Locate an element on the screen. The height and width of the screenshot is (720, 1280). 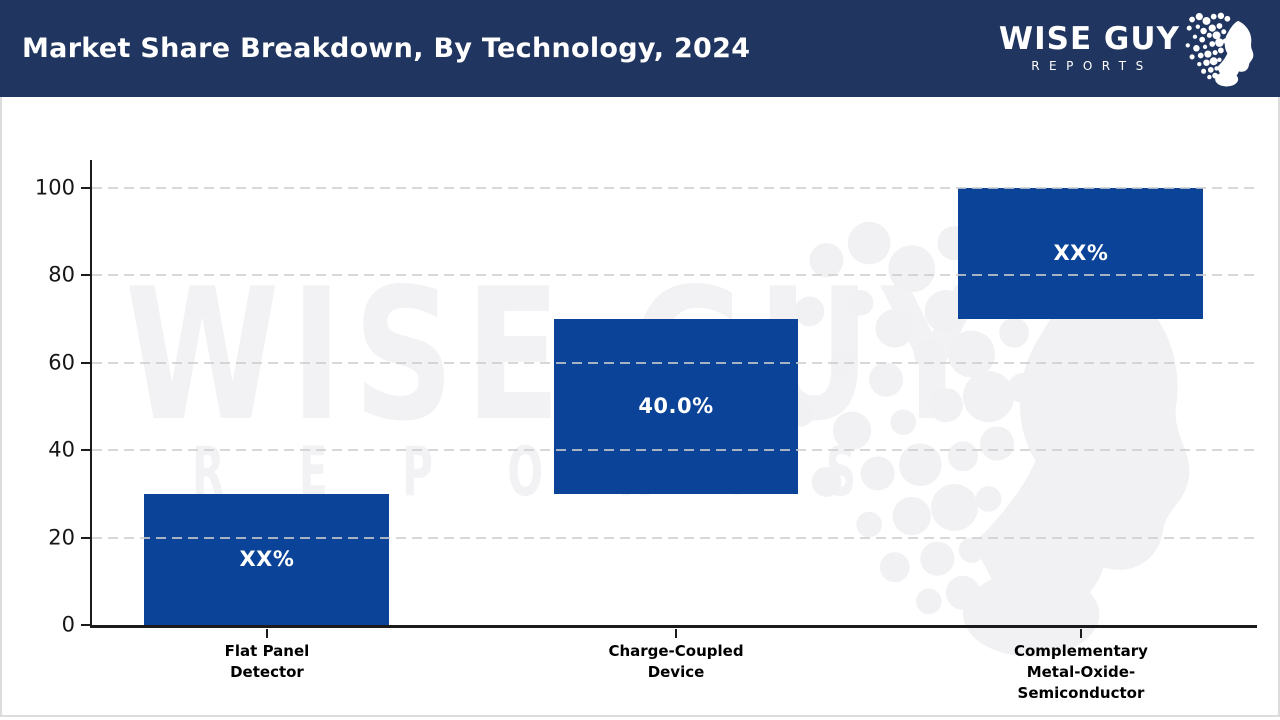
y-tick-label: 0 is located at coordinates (68, 624).